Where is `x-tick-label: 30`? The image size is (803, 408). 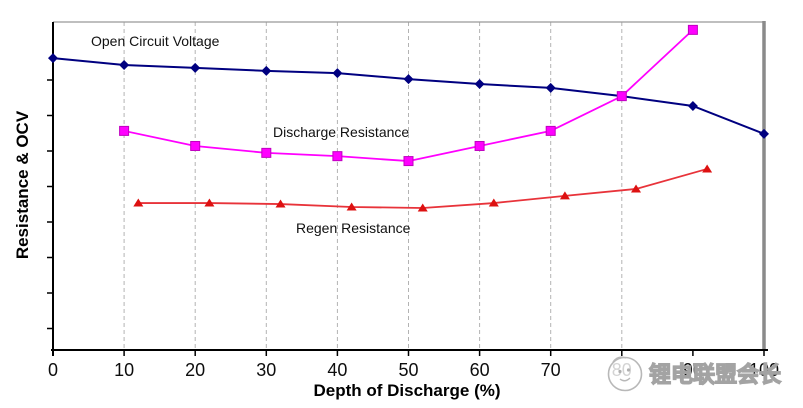
x-tick-label: 30 is located at coordinates (266, 370).